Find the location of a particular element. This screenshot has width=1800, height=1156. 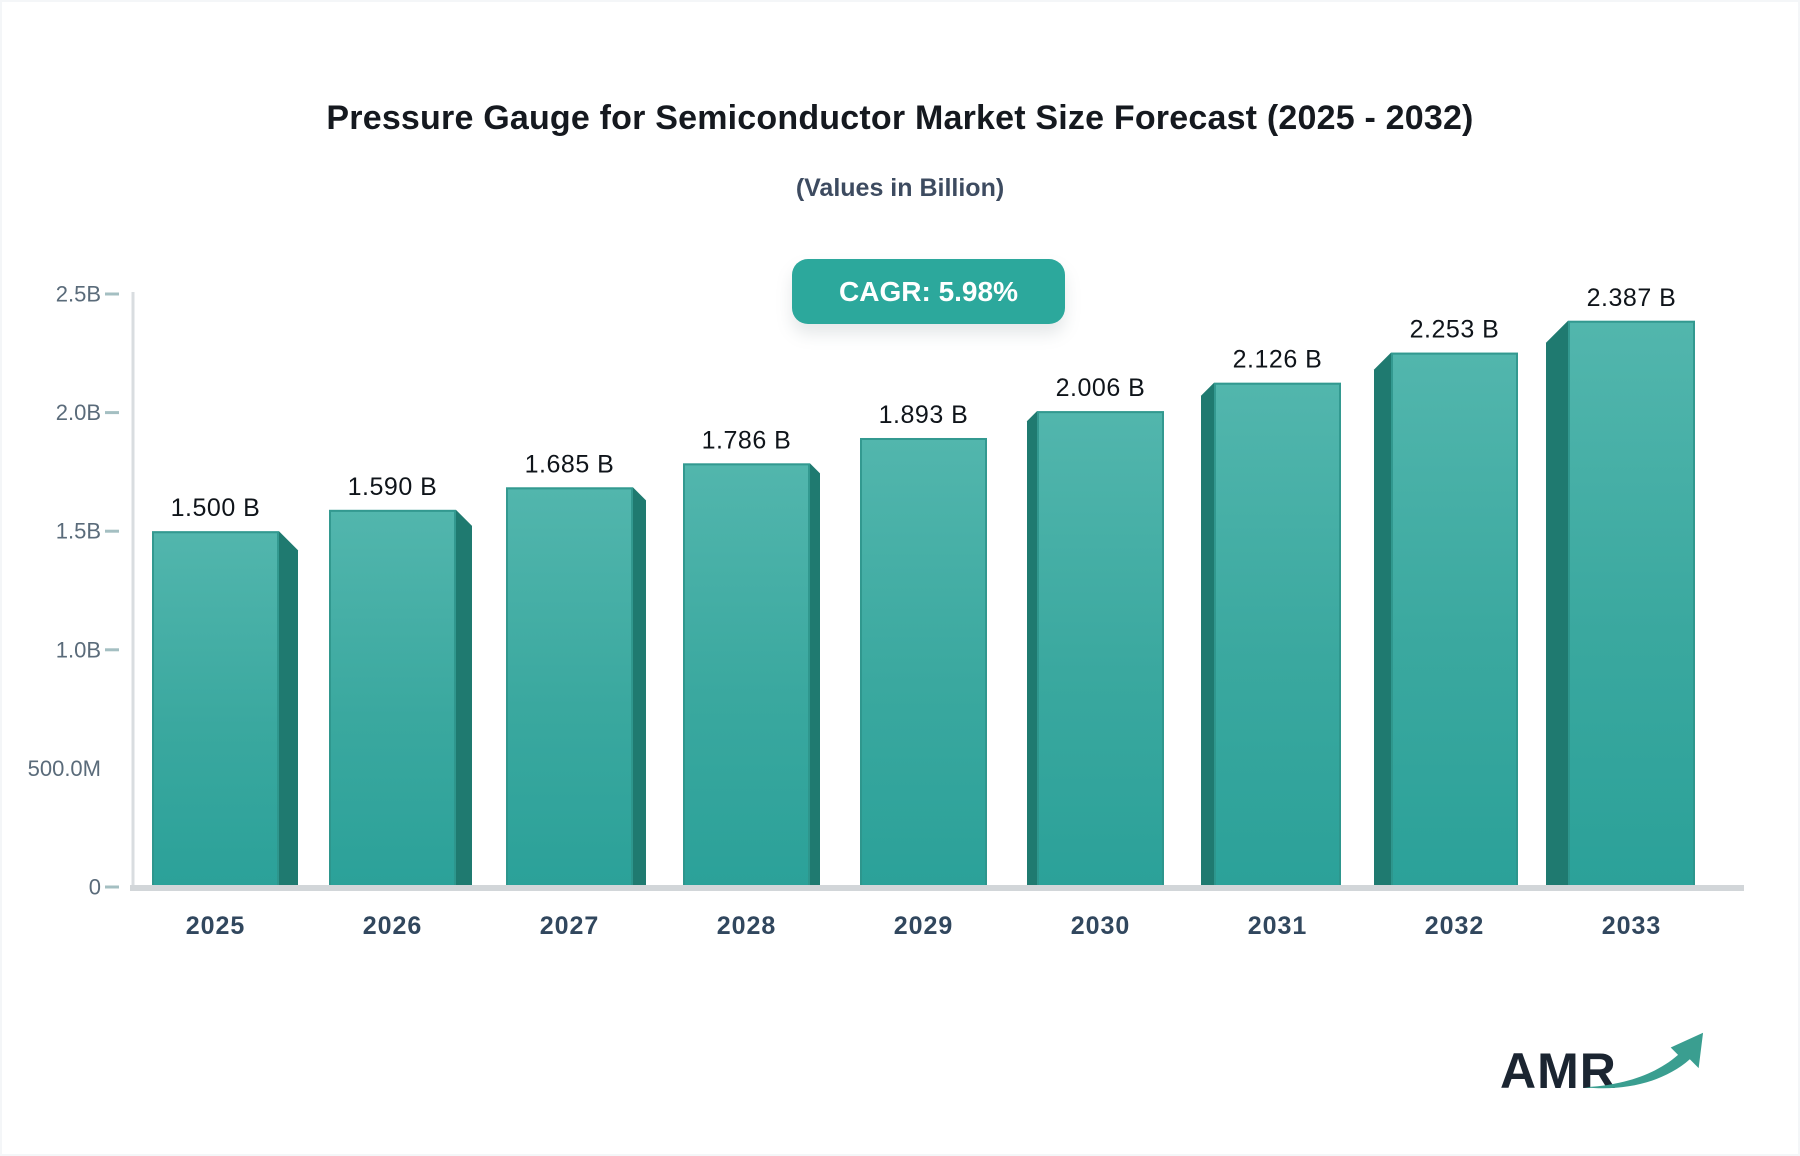

bar-value-label: 2.387 B is located at coordinates (1632, 298).